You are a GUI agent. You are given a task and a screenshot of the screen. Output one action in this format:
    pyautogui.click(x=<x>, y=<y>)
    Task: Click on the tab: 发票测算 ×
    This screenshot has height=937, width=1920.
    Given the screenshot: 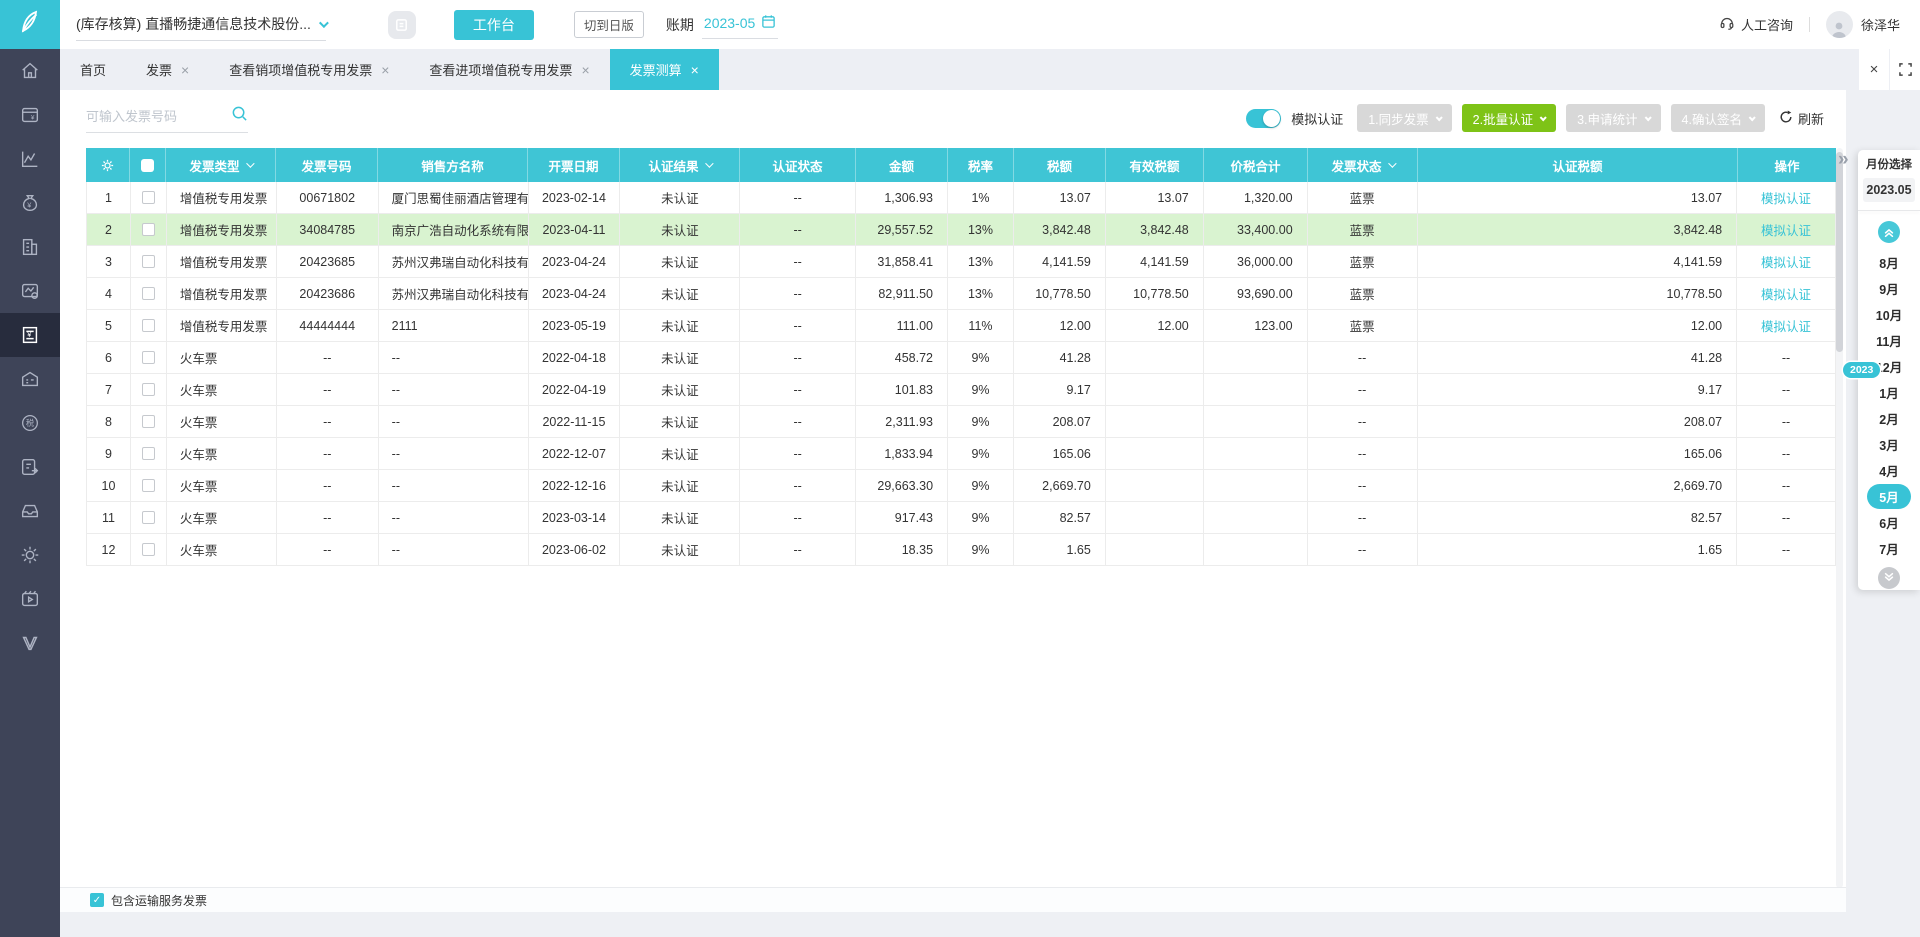 What is the action you would take?
    pyautogui.click(x=664, y=69)
    